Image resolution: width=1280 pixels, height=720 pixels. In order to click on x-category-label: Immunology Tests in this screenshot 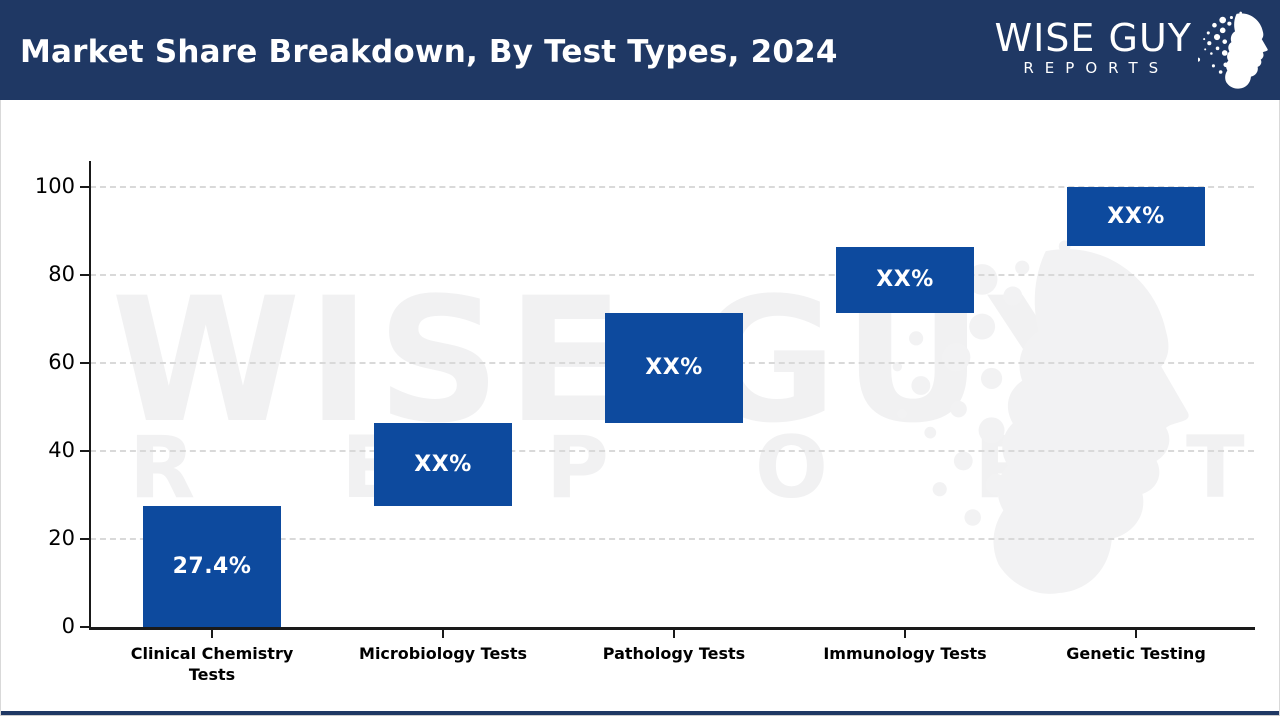, I will do `click(905, 653)`.